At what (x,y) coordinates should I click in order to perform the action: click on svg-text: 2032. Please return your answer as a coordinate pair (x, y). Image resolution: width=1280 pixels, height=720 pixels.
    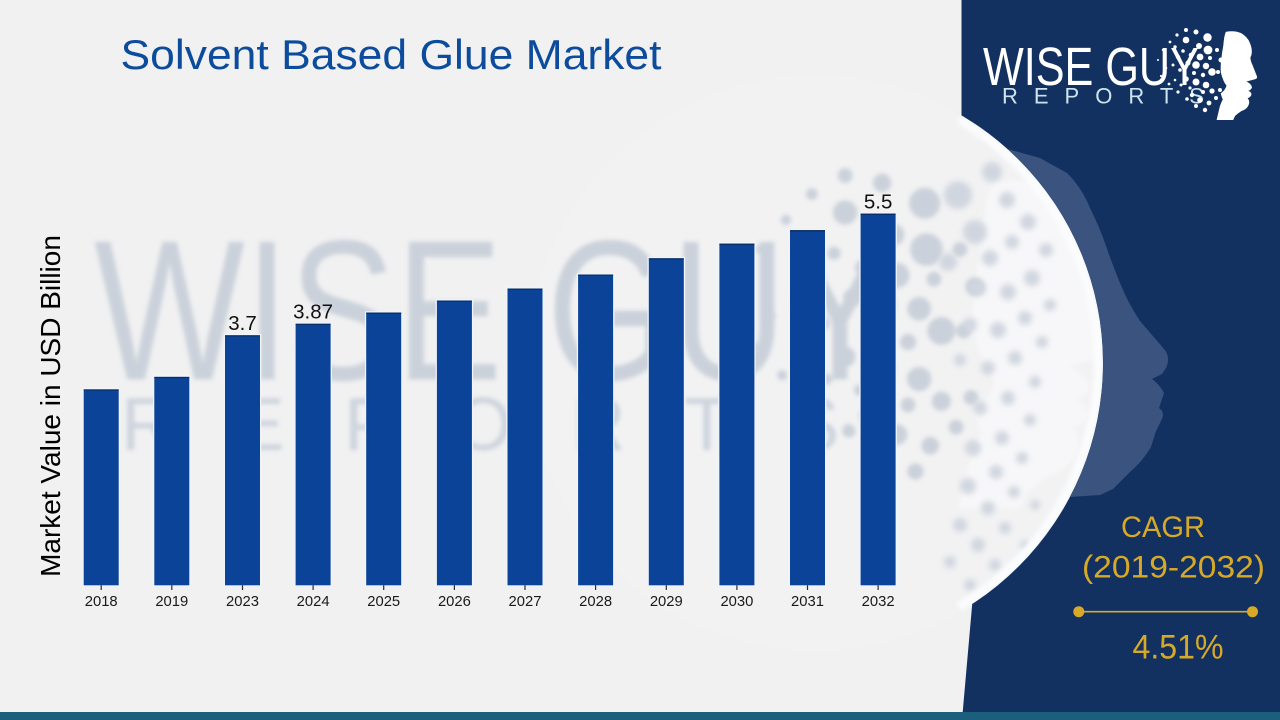
    Looking at the image, I should click on (878, 602).